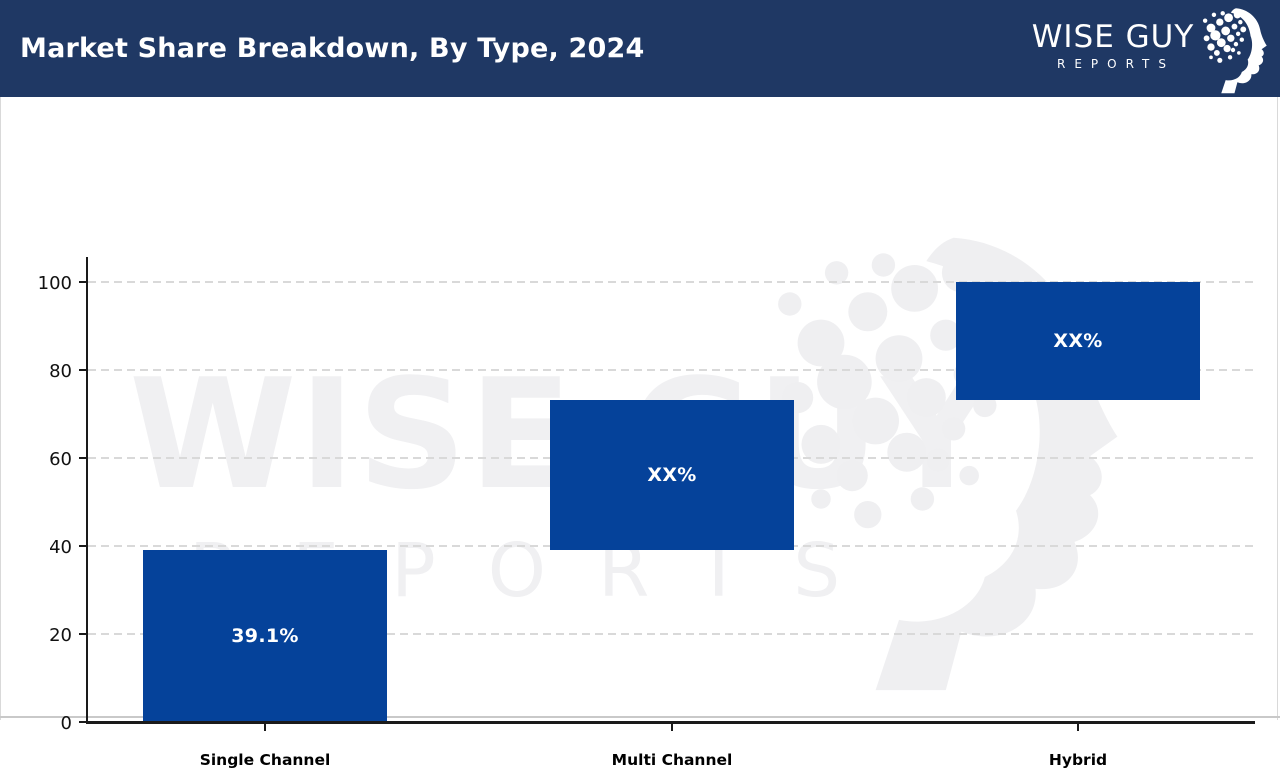 This screenshot has width=1280, height=769. I want to click on brand-logo-text: WISE GUY REPORTS, so click(1113, 45).